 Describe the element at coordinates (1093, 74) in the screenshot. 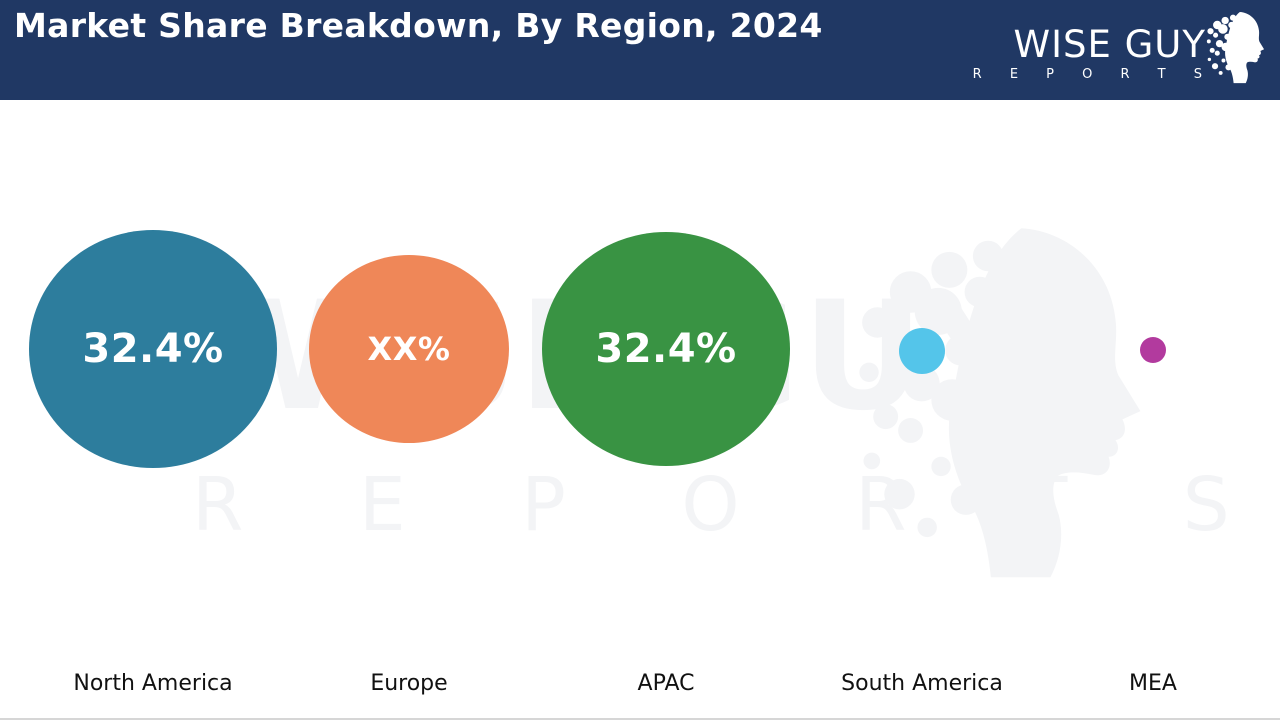

I see `logo-subtitle: R E P O R T S` at that location.